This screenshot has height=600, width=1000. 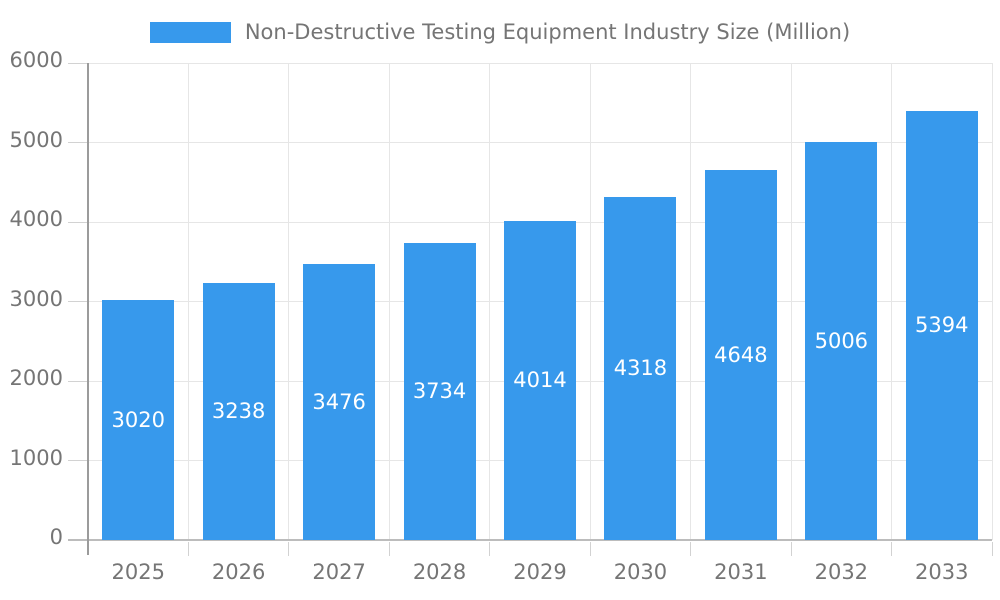 I want to click on bar-value-label: 3734, so click(x=439, y=391).